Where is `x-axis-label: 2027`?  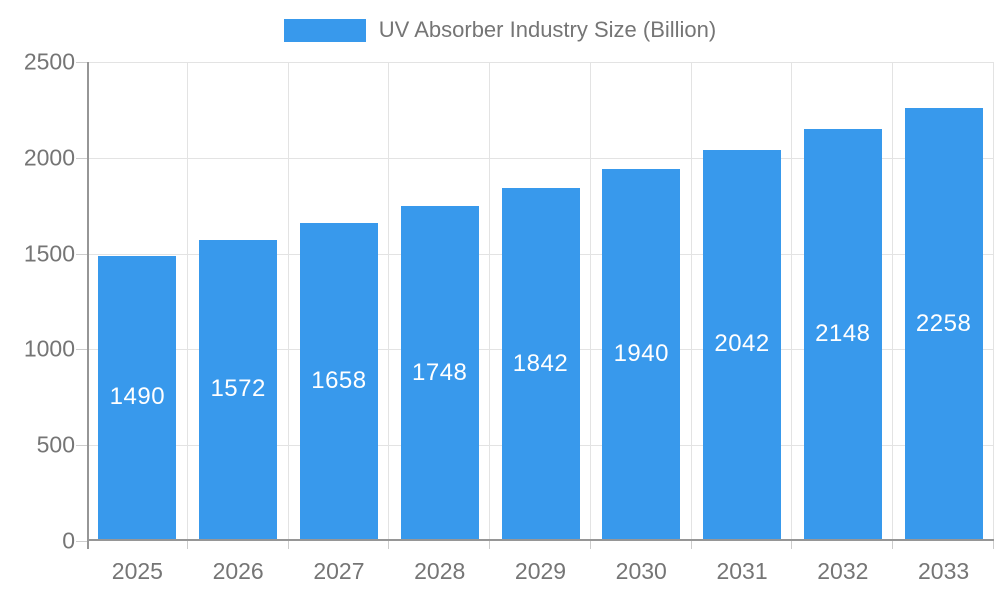
x-axis-label: 2027 is located at coordinates (339, 571).